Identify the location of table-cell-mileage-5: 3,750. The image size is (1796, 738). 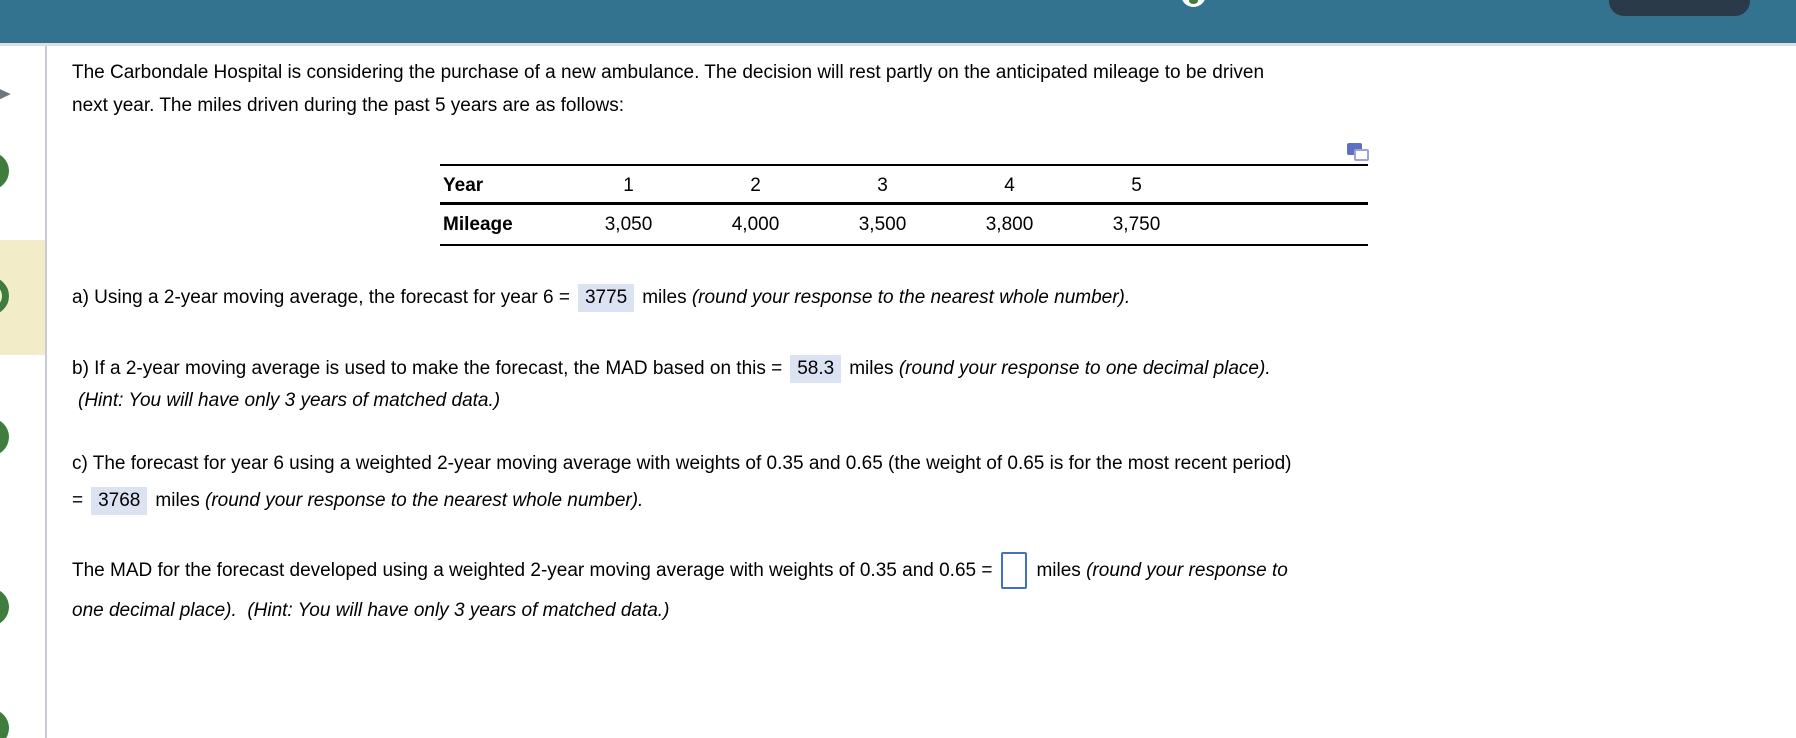
(1136, 224).